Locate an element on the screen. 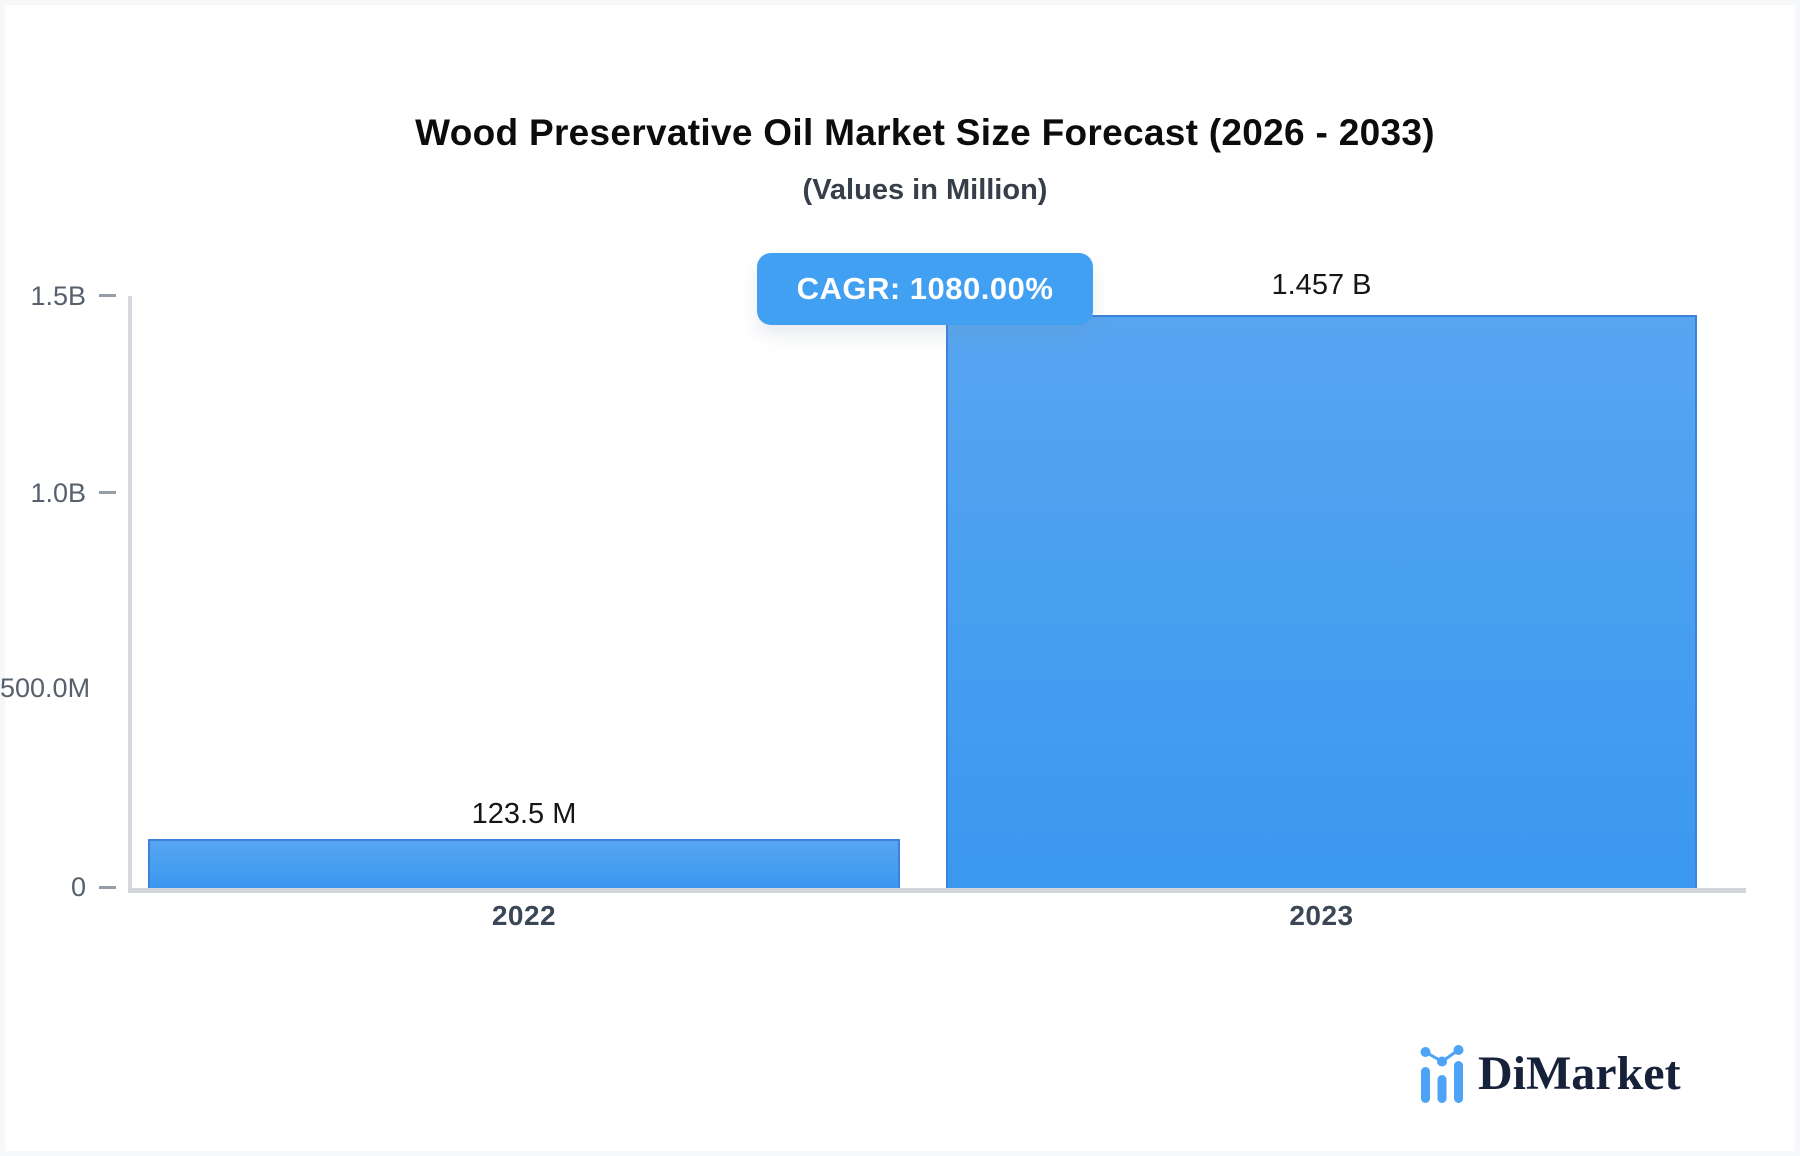 The height and width of the screenshot is (1156, 1800). y-tick-label-zero: 0 is located at coordinates (78, 887).